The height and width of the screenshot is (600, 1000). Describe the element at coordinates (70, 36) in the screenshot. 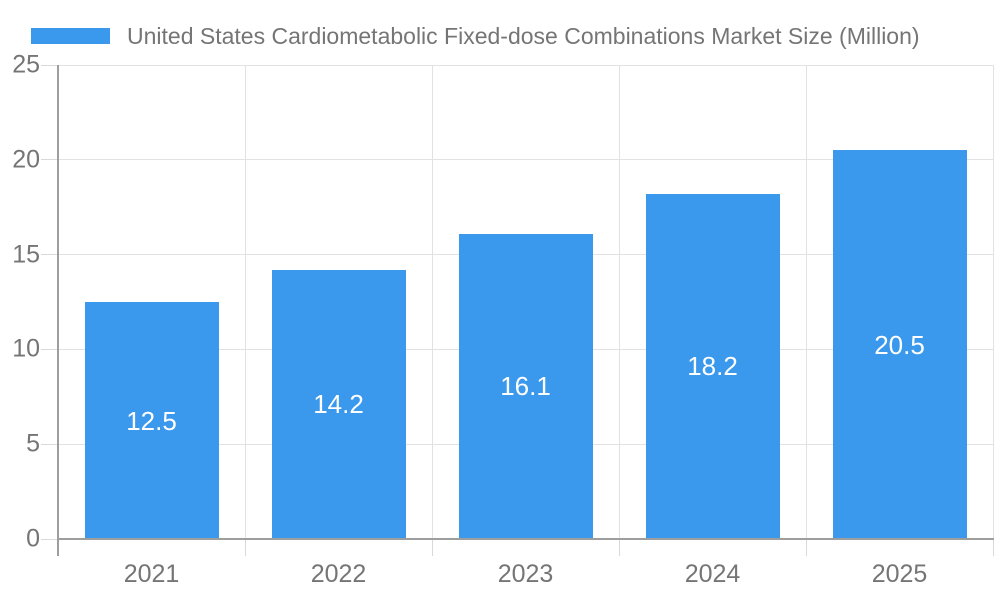

I see `legend-swatch-icon` at that location.